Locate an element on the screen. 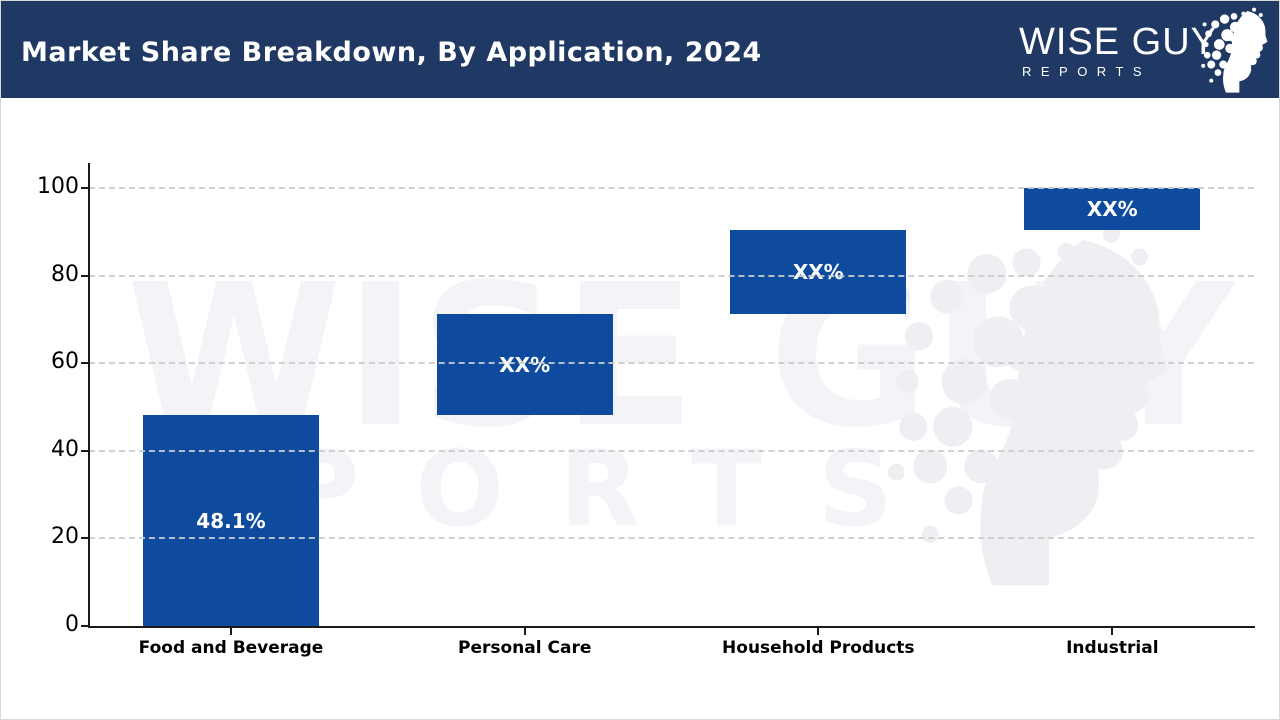 The image size is (1280, 720). bar-value-label: 48.1% is located at coordinates (231, 520).